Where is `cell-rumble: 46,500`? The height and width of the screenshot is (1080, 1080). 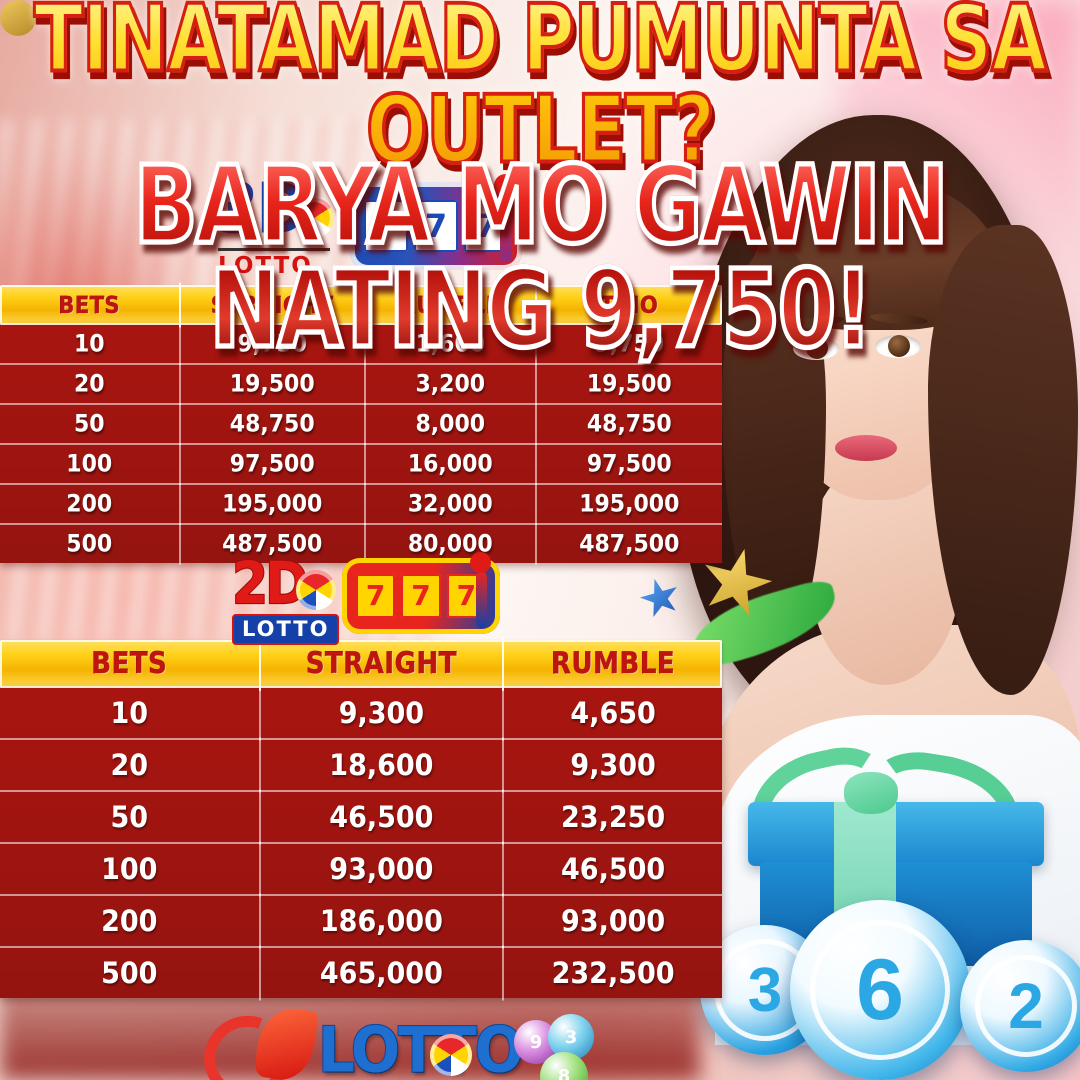
cell-rumble: 46,500 is located at coordinates (613, 869).